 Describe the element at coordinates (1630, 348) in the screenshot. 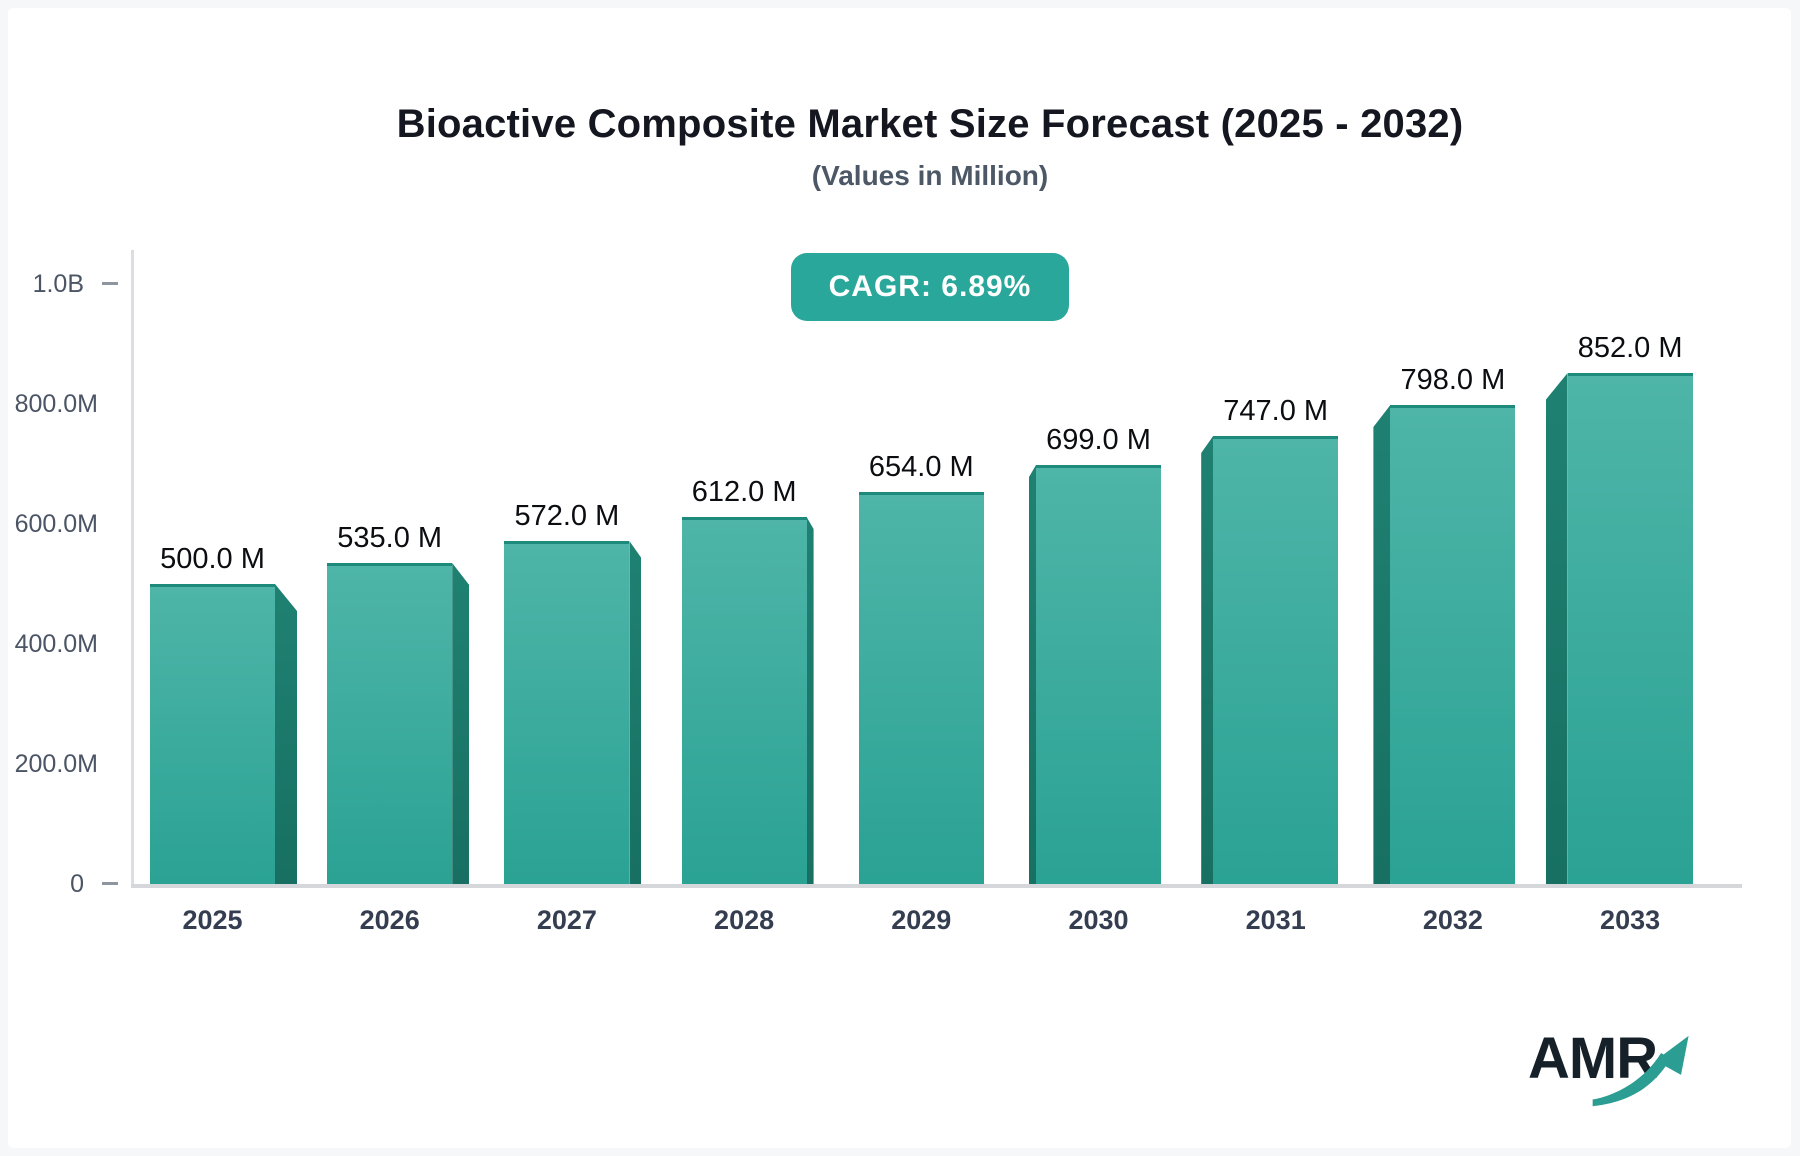

I see `bar-value-label: 852.0 M` at that location.